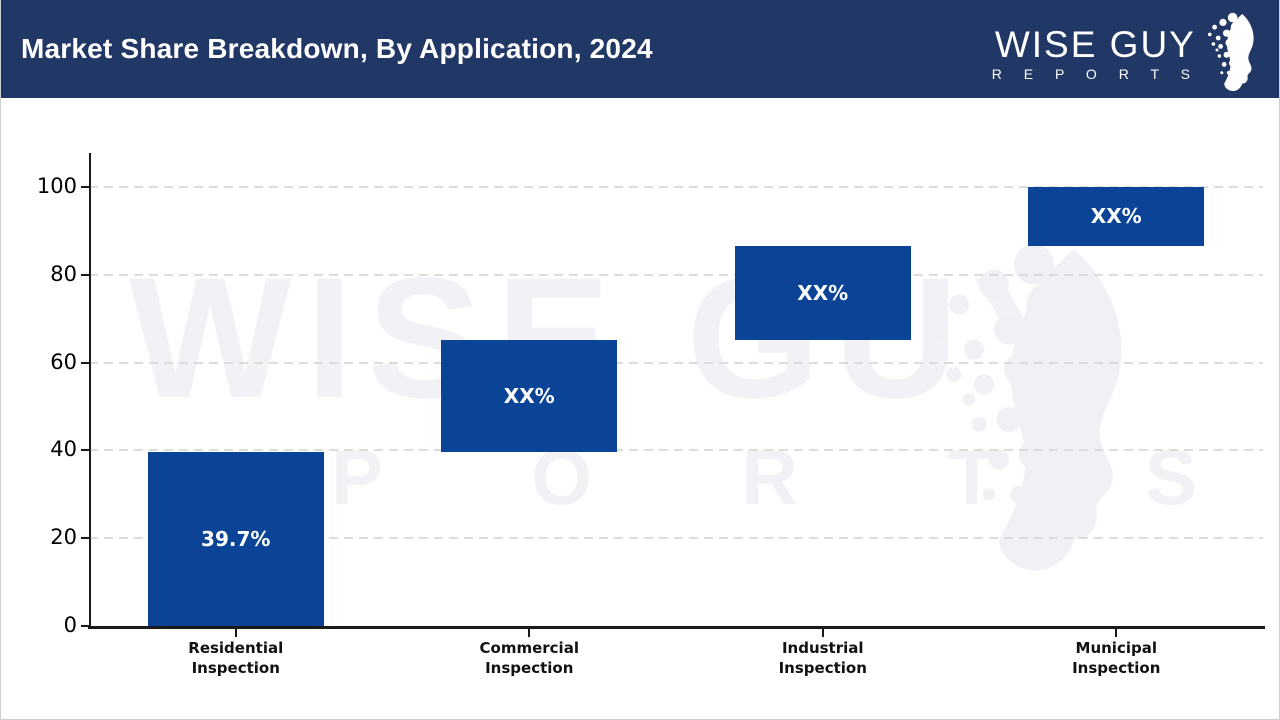  I want to click on y-axis-tick-label: 40, so click(63, 449).